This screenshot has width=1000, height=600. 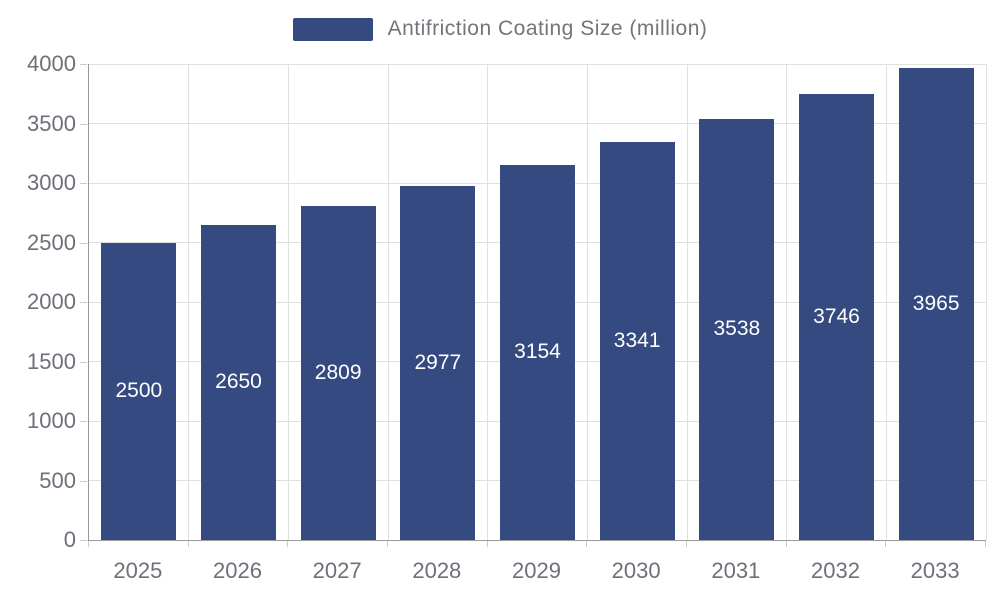 I want to click on bar-value-label: 3341, so click(x=637, y=341).